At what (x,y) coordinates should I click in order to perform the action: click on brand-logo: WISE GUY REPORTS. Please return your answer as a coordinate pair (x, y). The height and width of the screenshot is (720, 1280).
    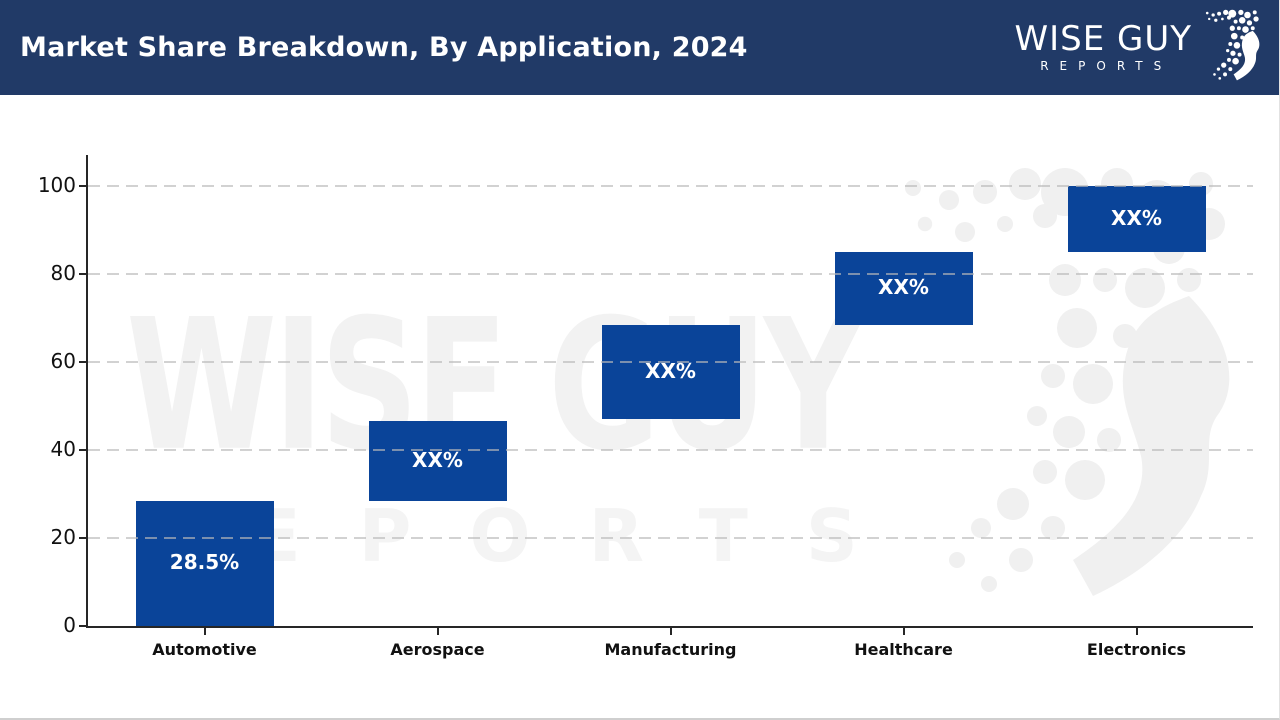
    Looking at the image, I should click on (1138, 48).